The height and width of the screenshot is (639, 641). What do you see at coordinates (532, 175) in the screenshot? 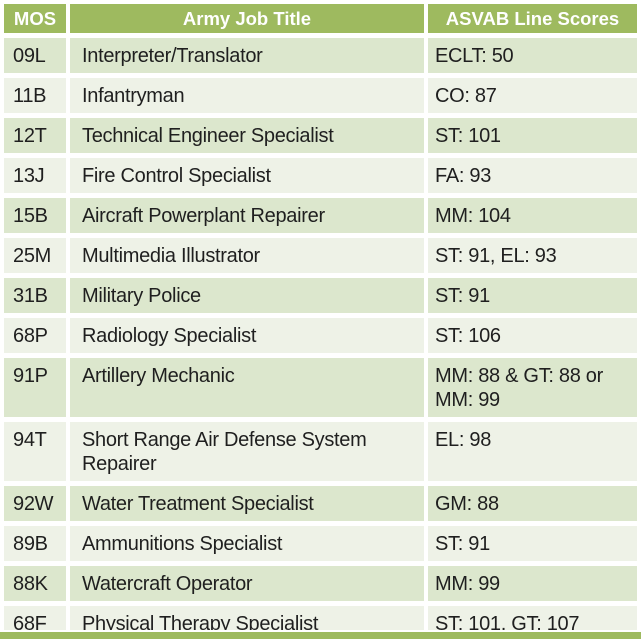
I see `cell-scores: FA: 93` at bounding box center [532, 175].